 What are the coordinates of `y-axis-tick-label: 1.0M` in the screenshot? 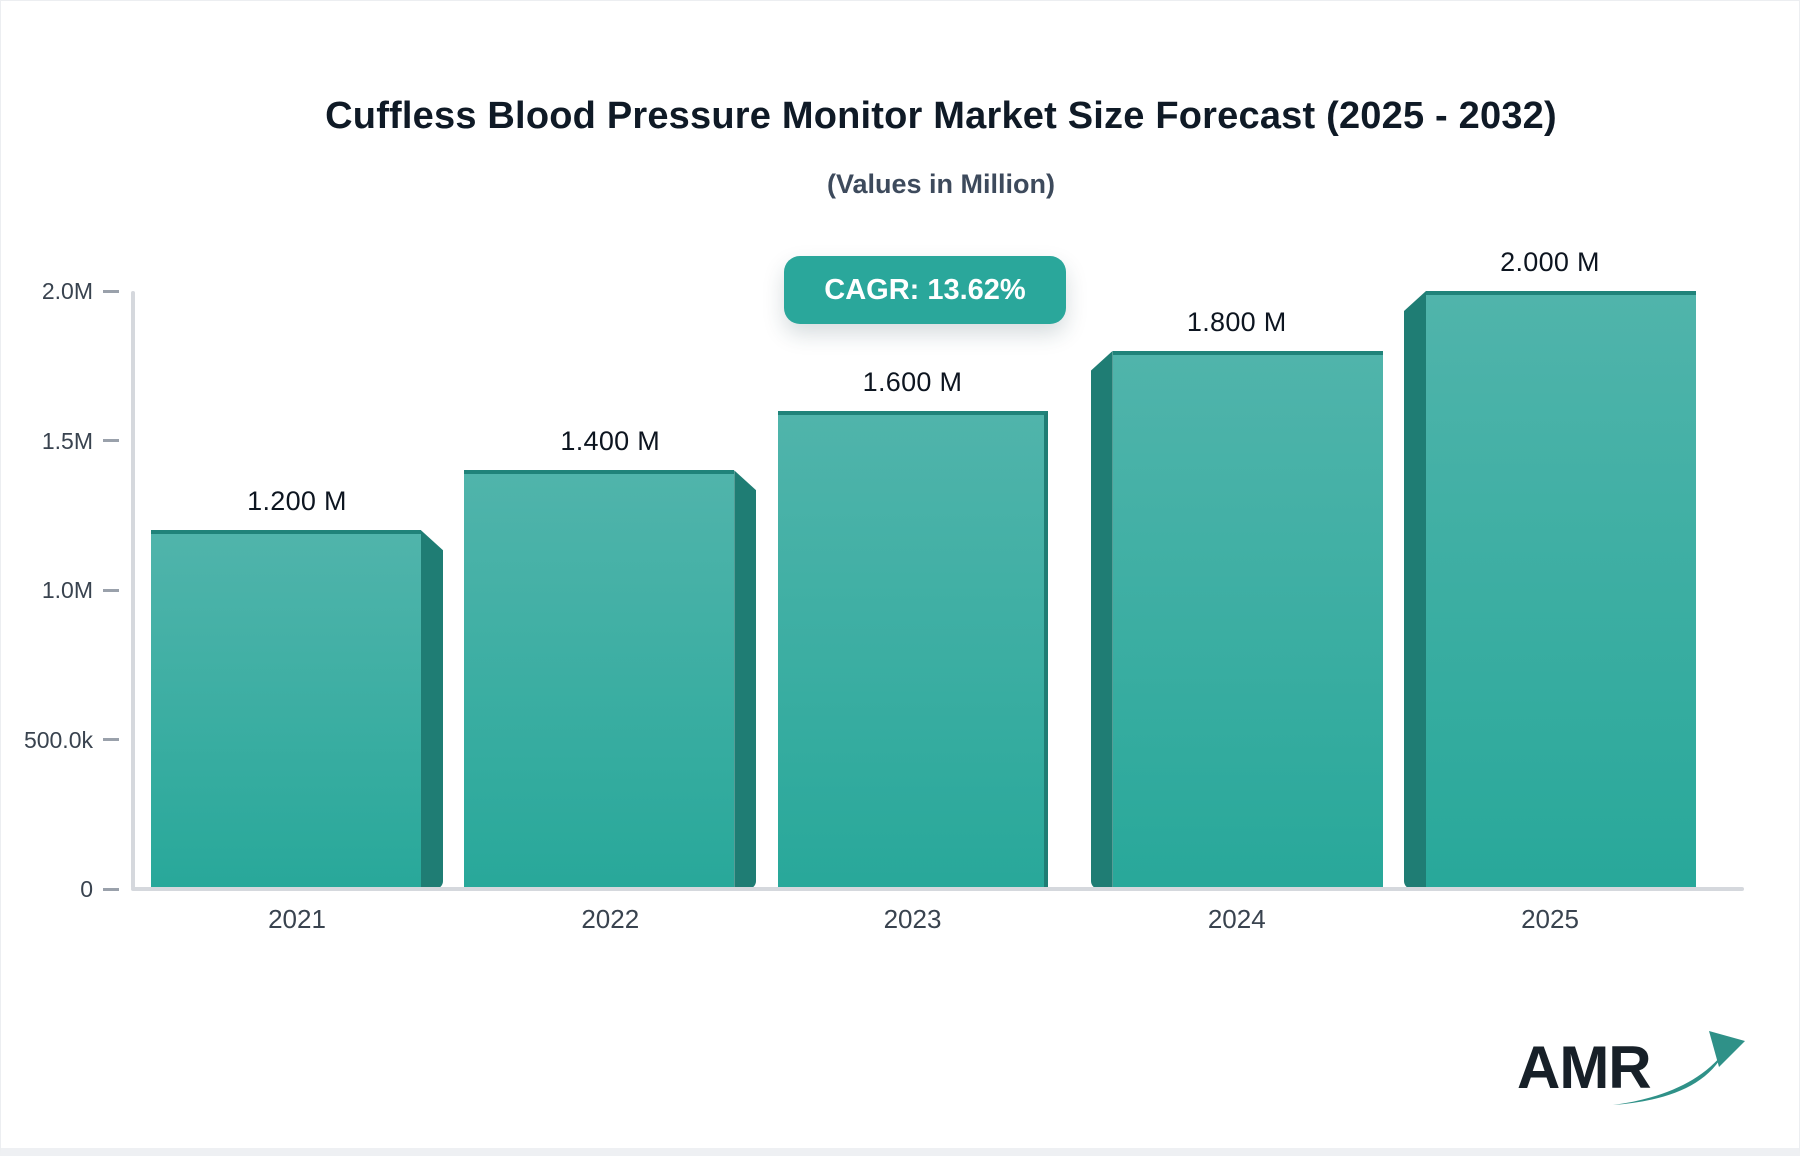 It's located at (67, 590).